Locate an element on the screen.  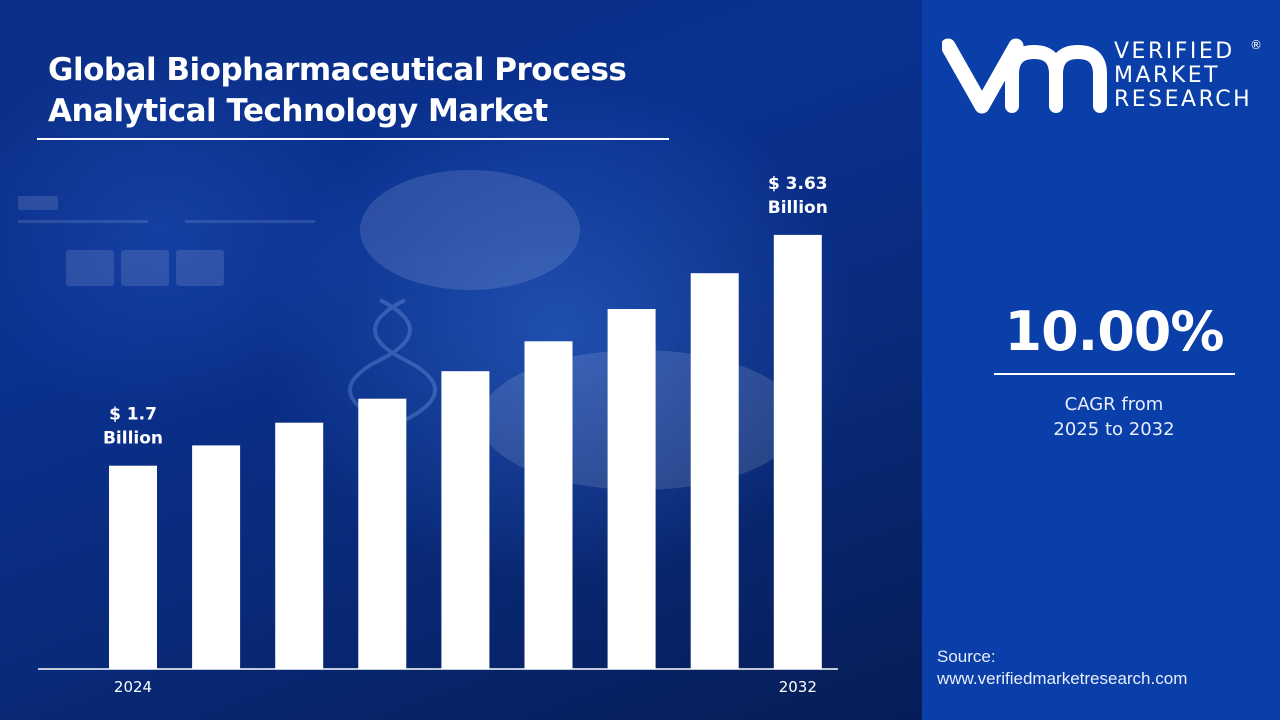
data-label-2024-line-2: Billion is located at coordinates (133, 439).